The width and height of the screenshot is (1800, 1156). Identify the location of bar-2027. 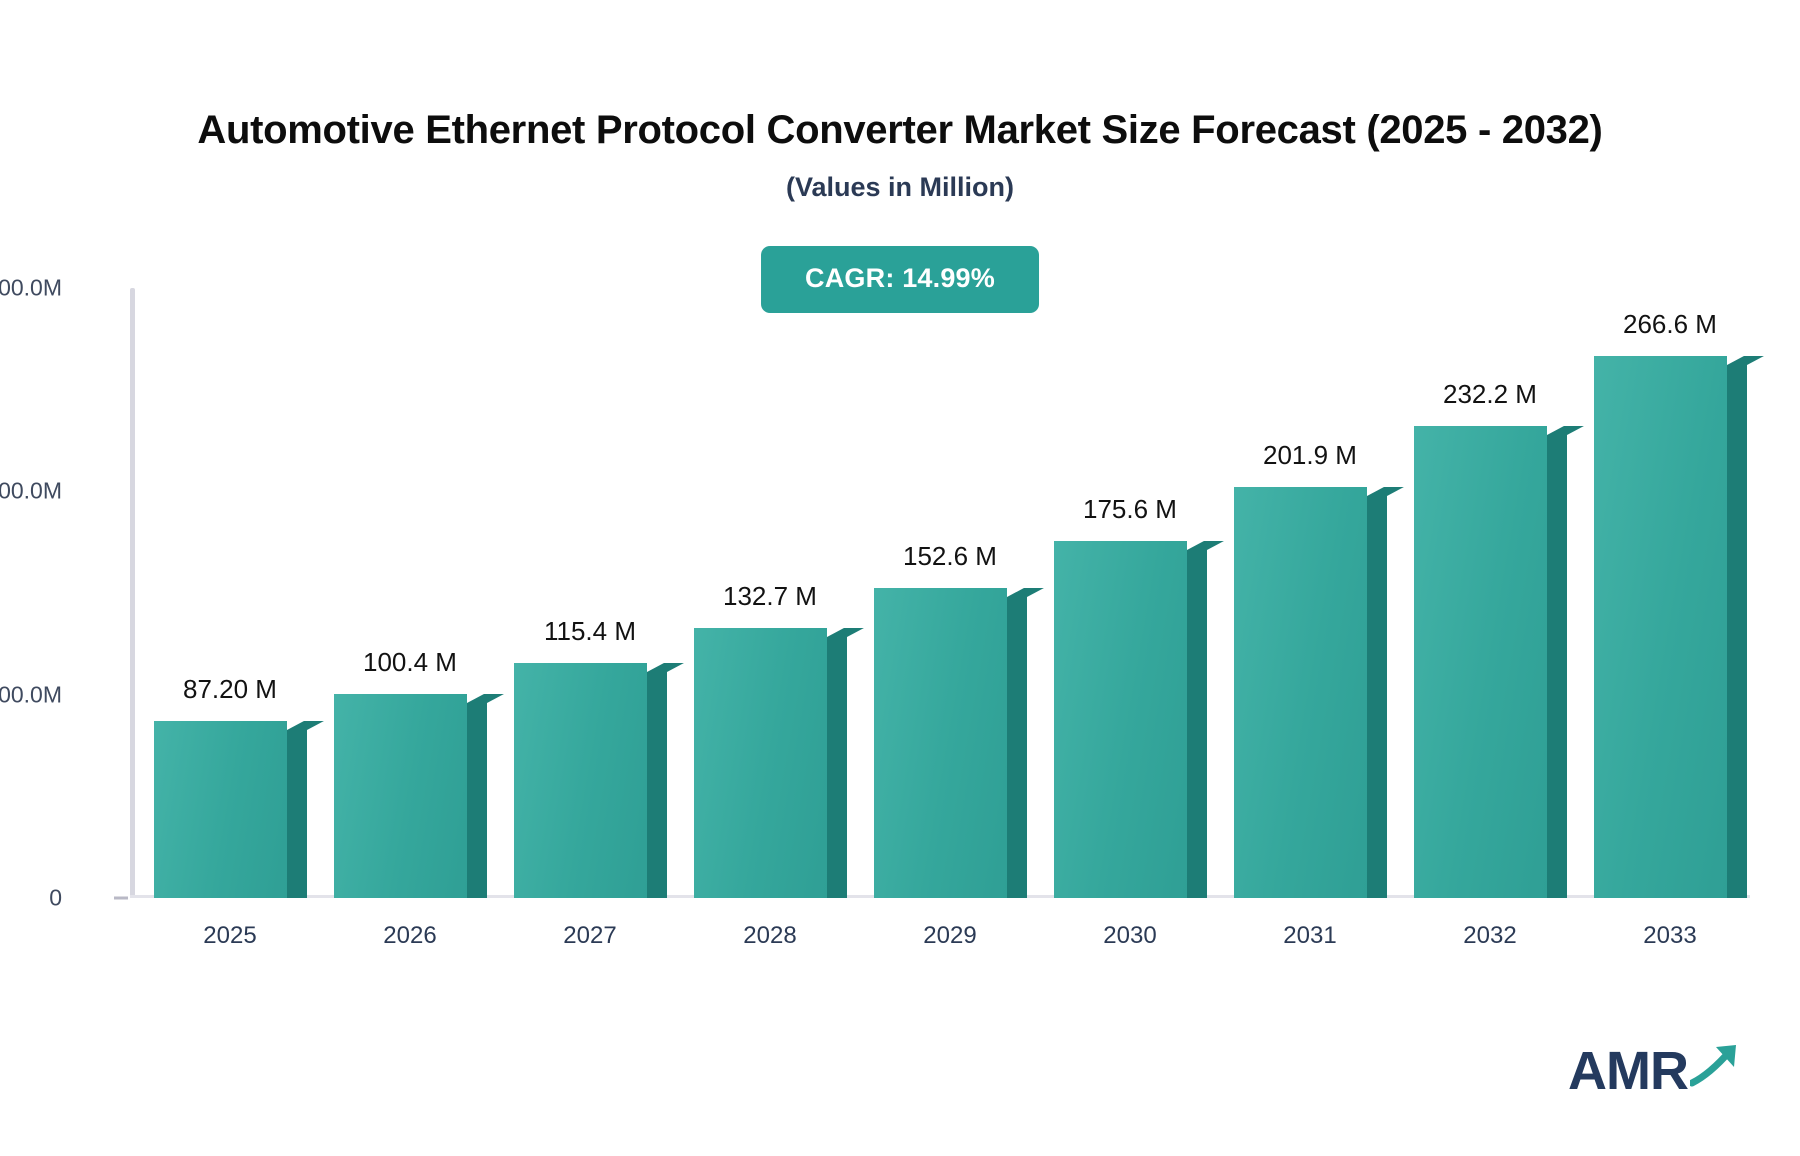
(598, 775).